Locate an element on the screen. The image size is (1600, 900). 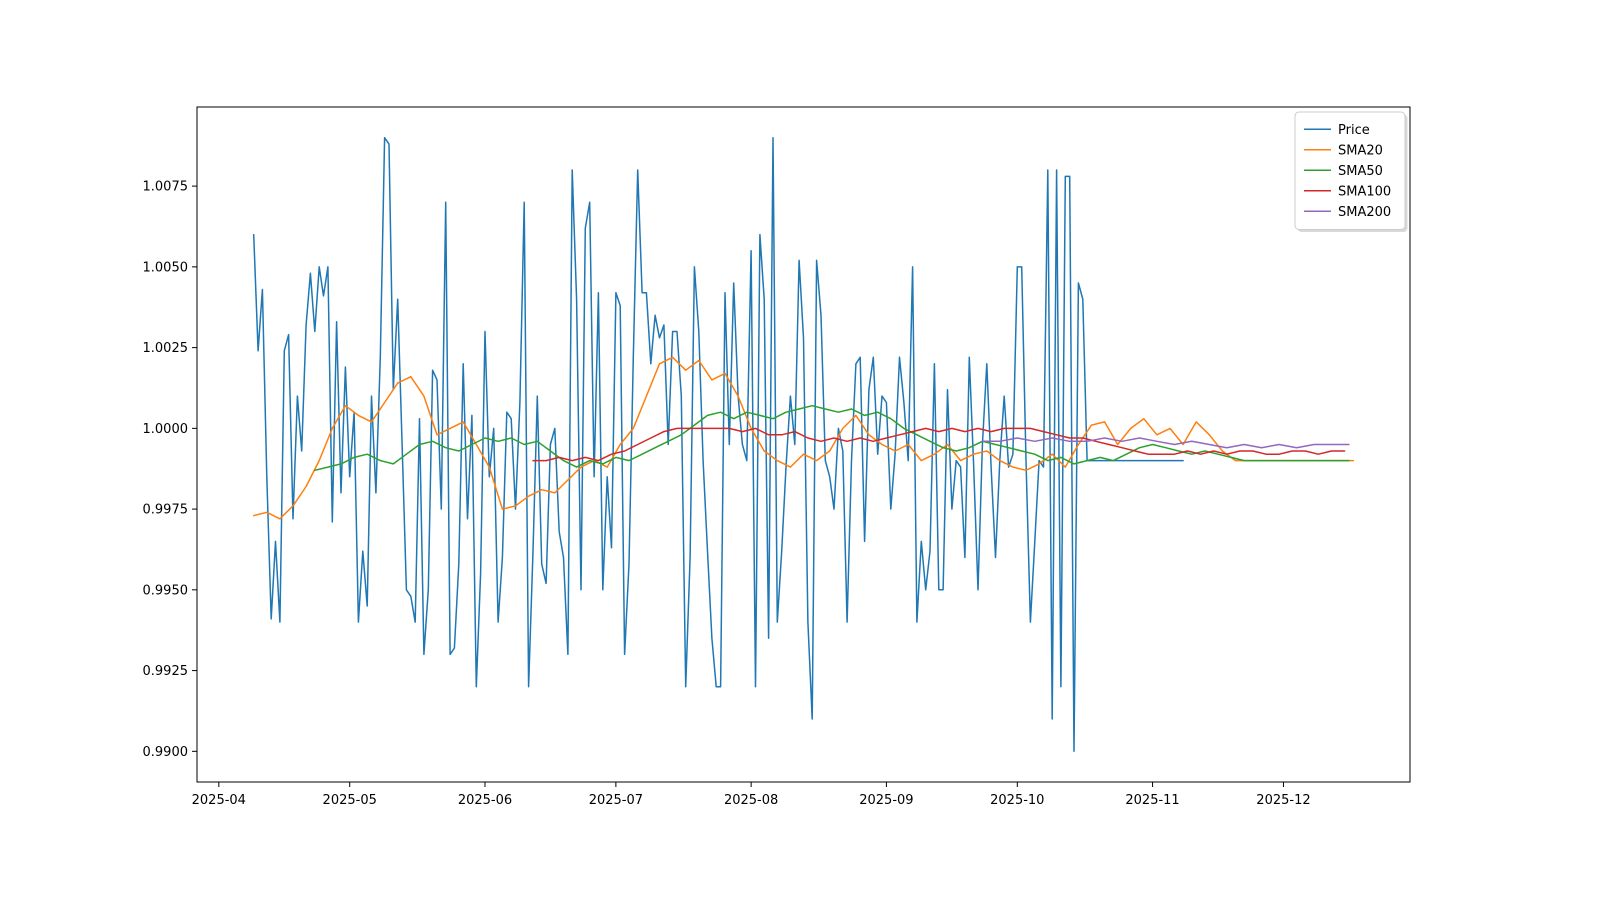
y-tick-label: 0.9950 is located at coordinates (166, 590).